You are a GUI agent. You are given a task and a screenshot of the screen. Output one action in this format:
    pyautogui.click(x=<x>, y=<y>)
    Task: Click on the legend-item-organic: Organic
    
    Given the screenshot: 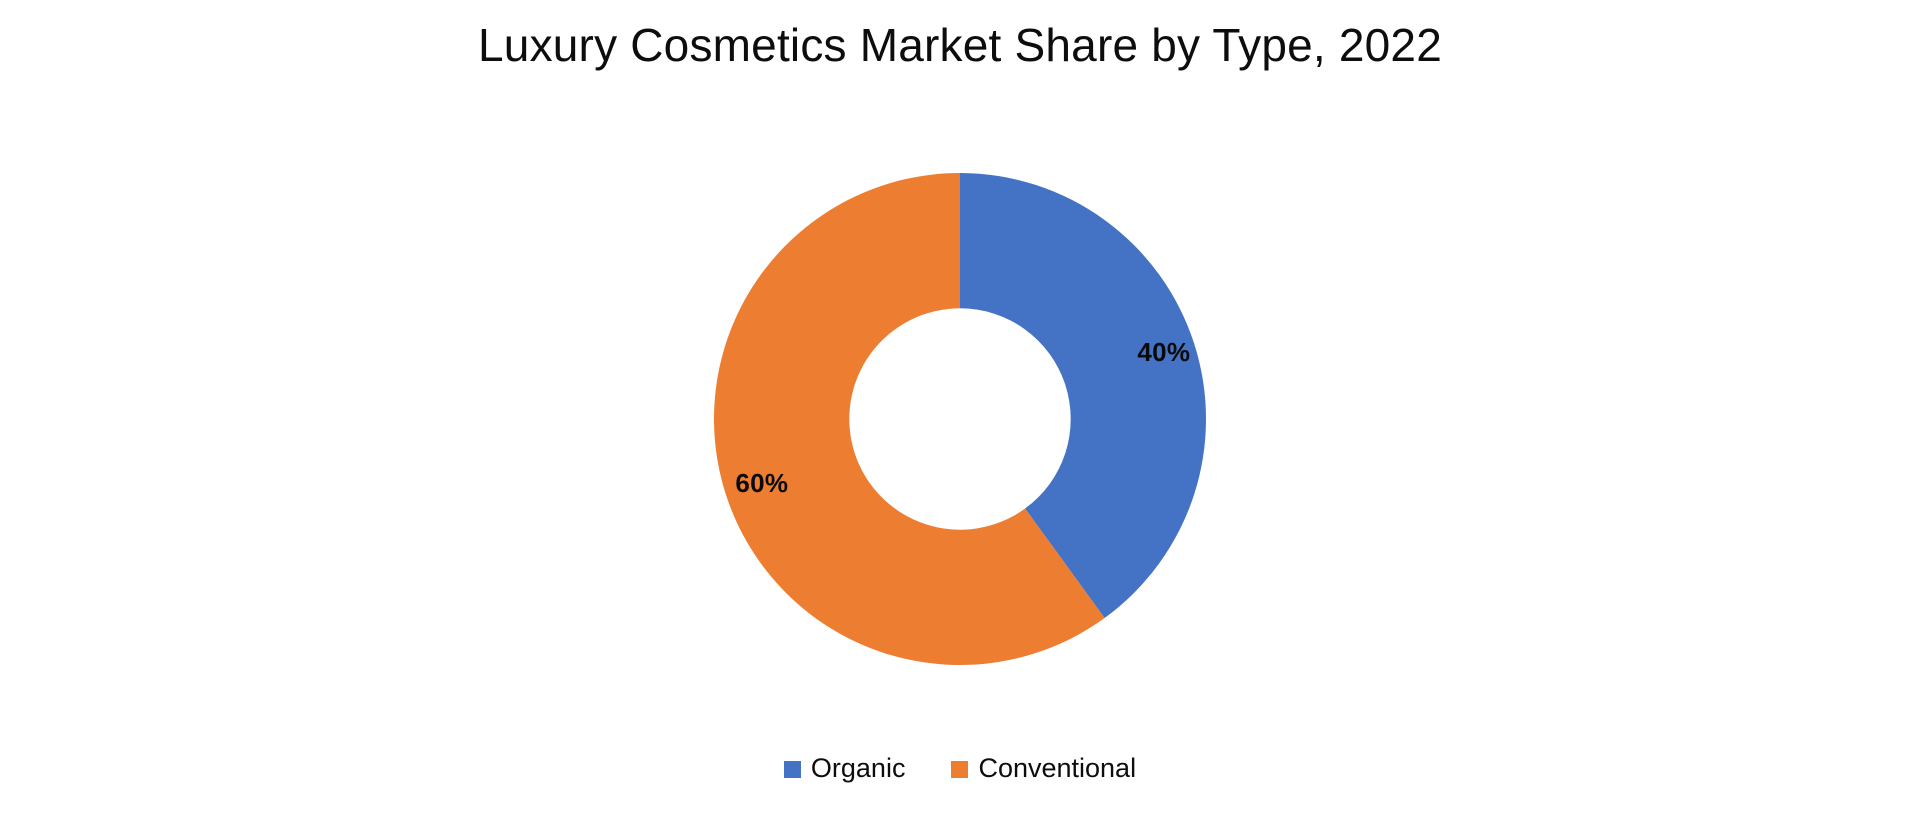 What is the action you would take?
    pyautogui.click(x=844, y=768)
    